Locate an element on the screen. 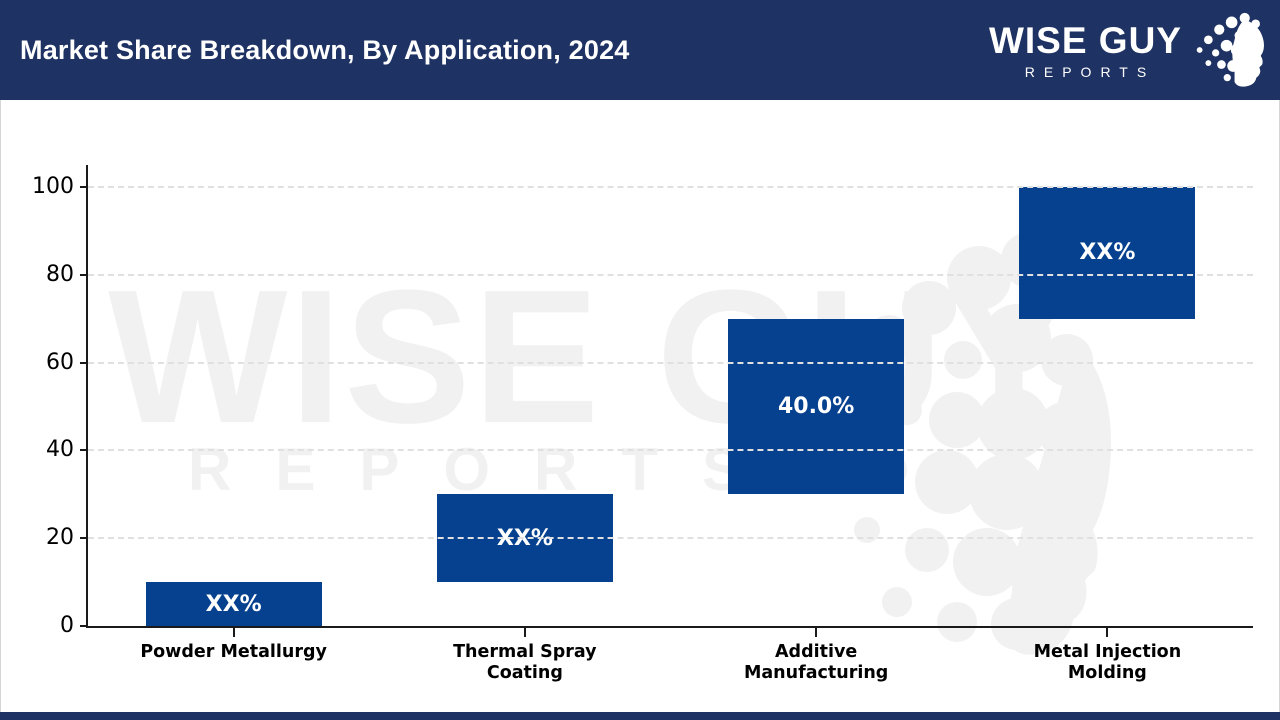 This screenshot has width=1280, height=720. y-tick-label: 60 is located at coordinates (60, 362).